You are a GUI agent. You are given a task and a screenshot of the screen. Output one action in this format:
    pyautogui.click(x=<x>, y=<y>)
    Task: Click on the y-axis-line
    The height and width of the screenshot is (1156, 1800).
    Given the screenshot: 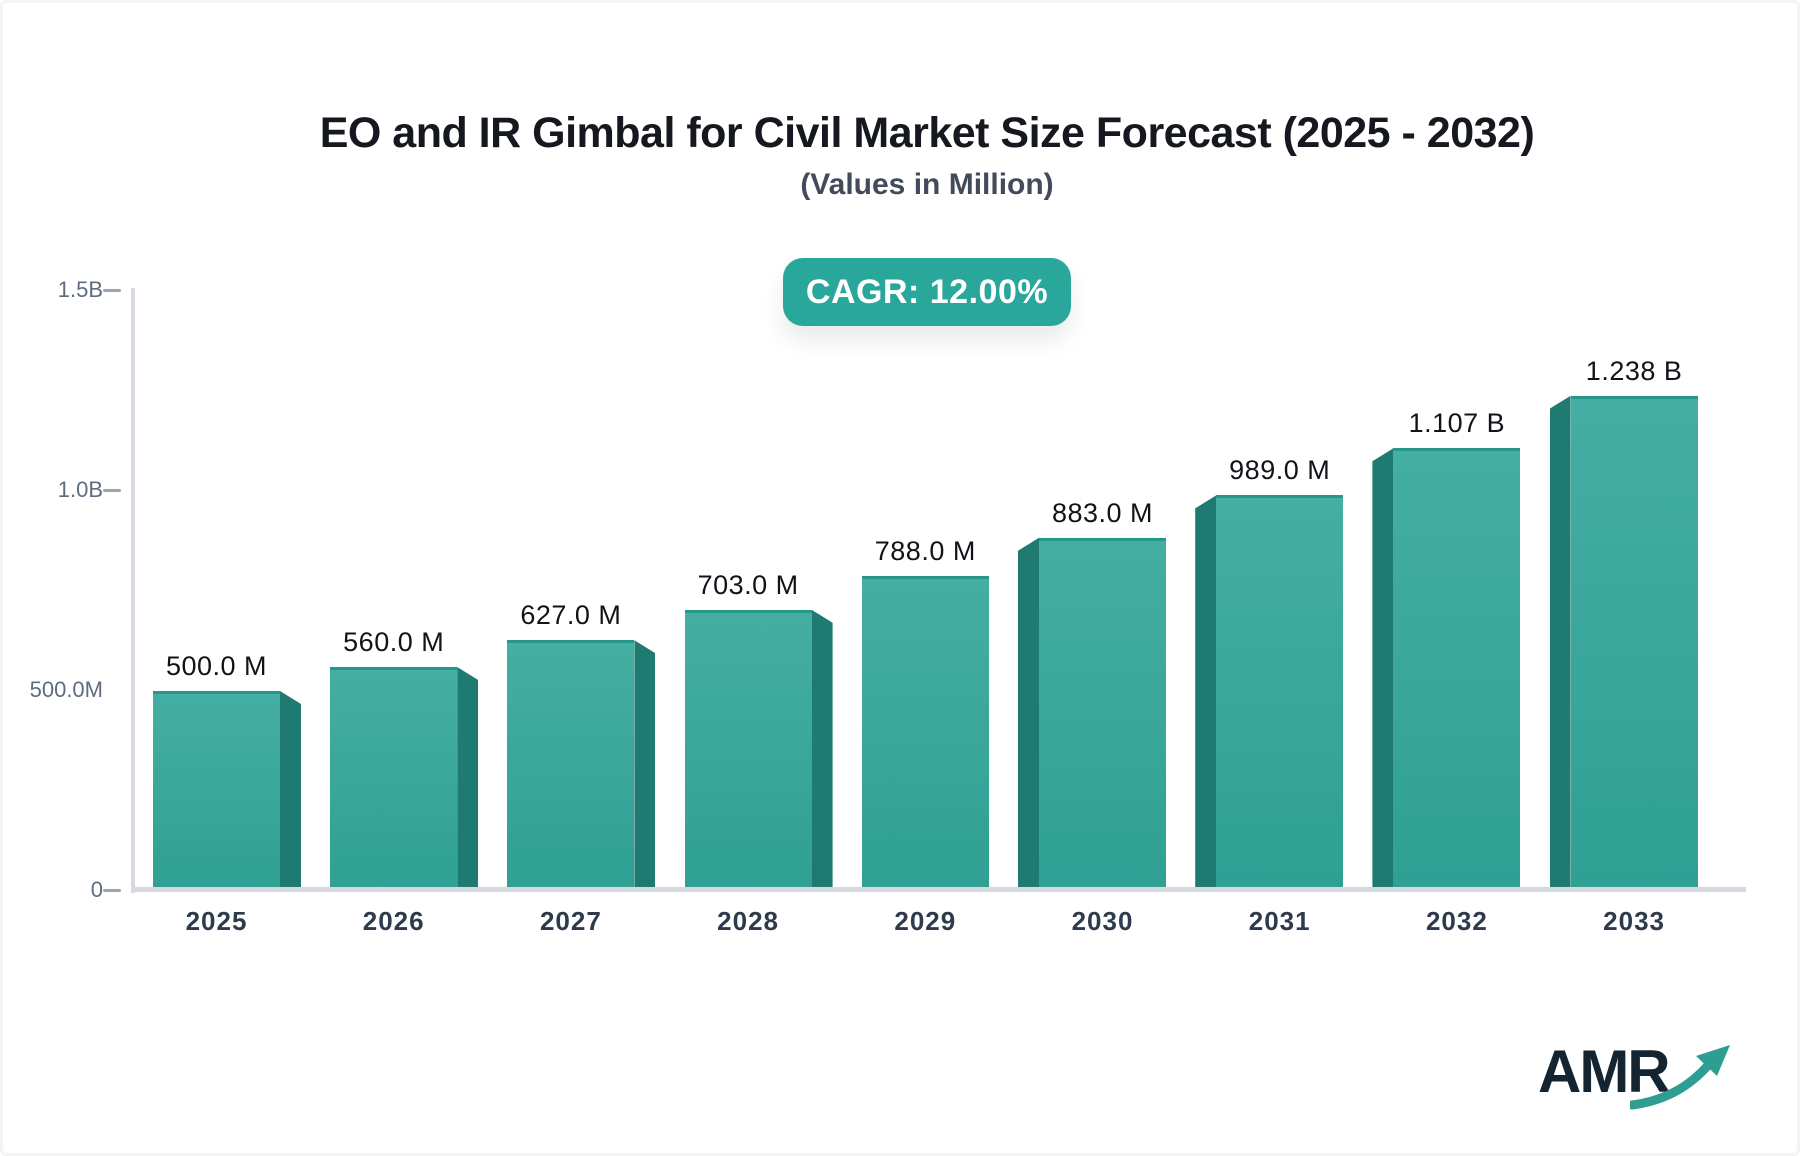 What is the action you would take?
    pyautogui.click(x=133, y=590)
    